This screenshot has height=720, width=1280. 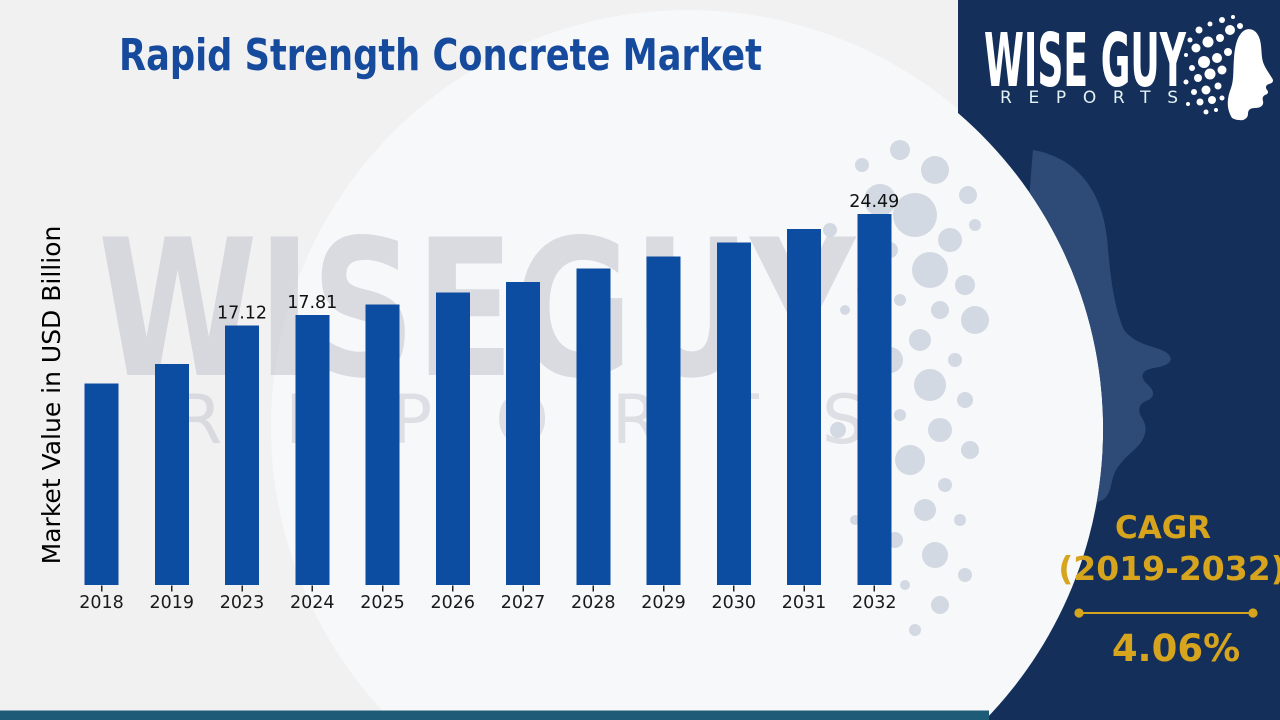 I want to click on x-tick-label-2025: 2025, so click(x=382, y=603).